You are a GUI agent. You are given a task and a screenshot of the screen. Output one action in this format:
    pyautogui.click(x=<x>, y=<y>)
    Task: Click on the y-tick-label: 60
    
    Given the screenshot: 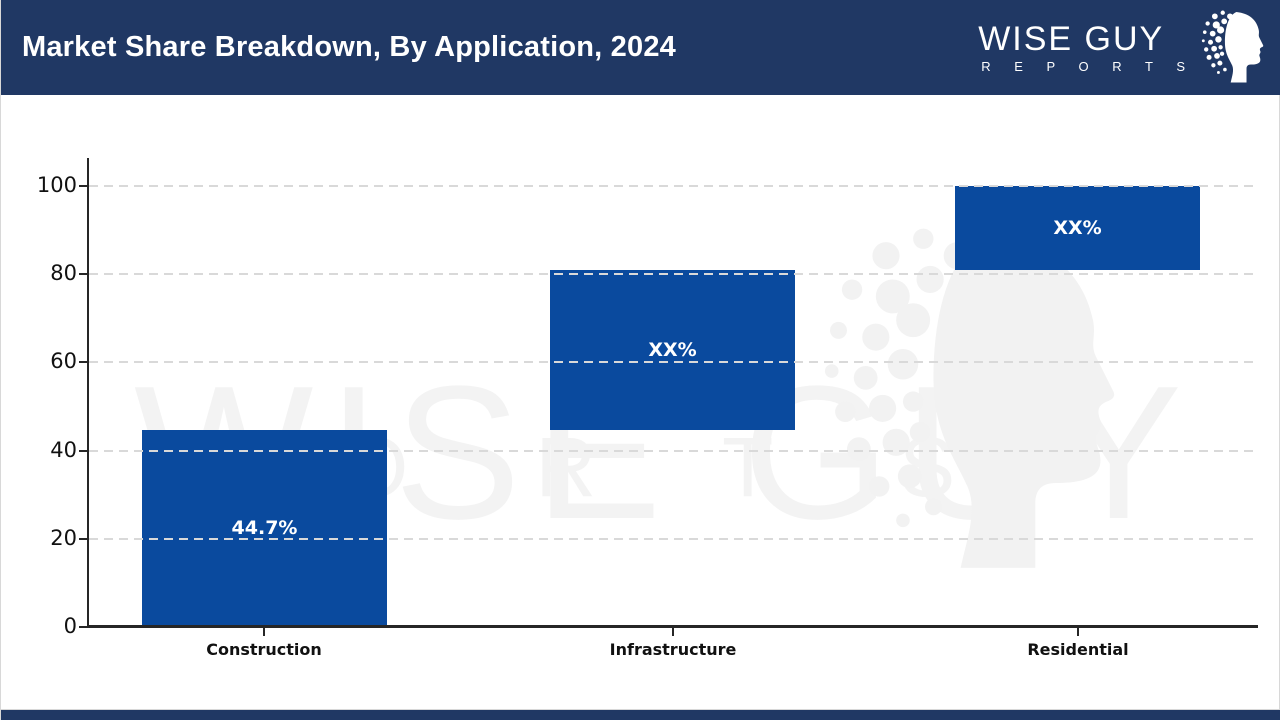 What is the action you would take?
    pyautogui.click(x=63, y=361)
    